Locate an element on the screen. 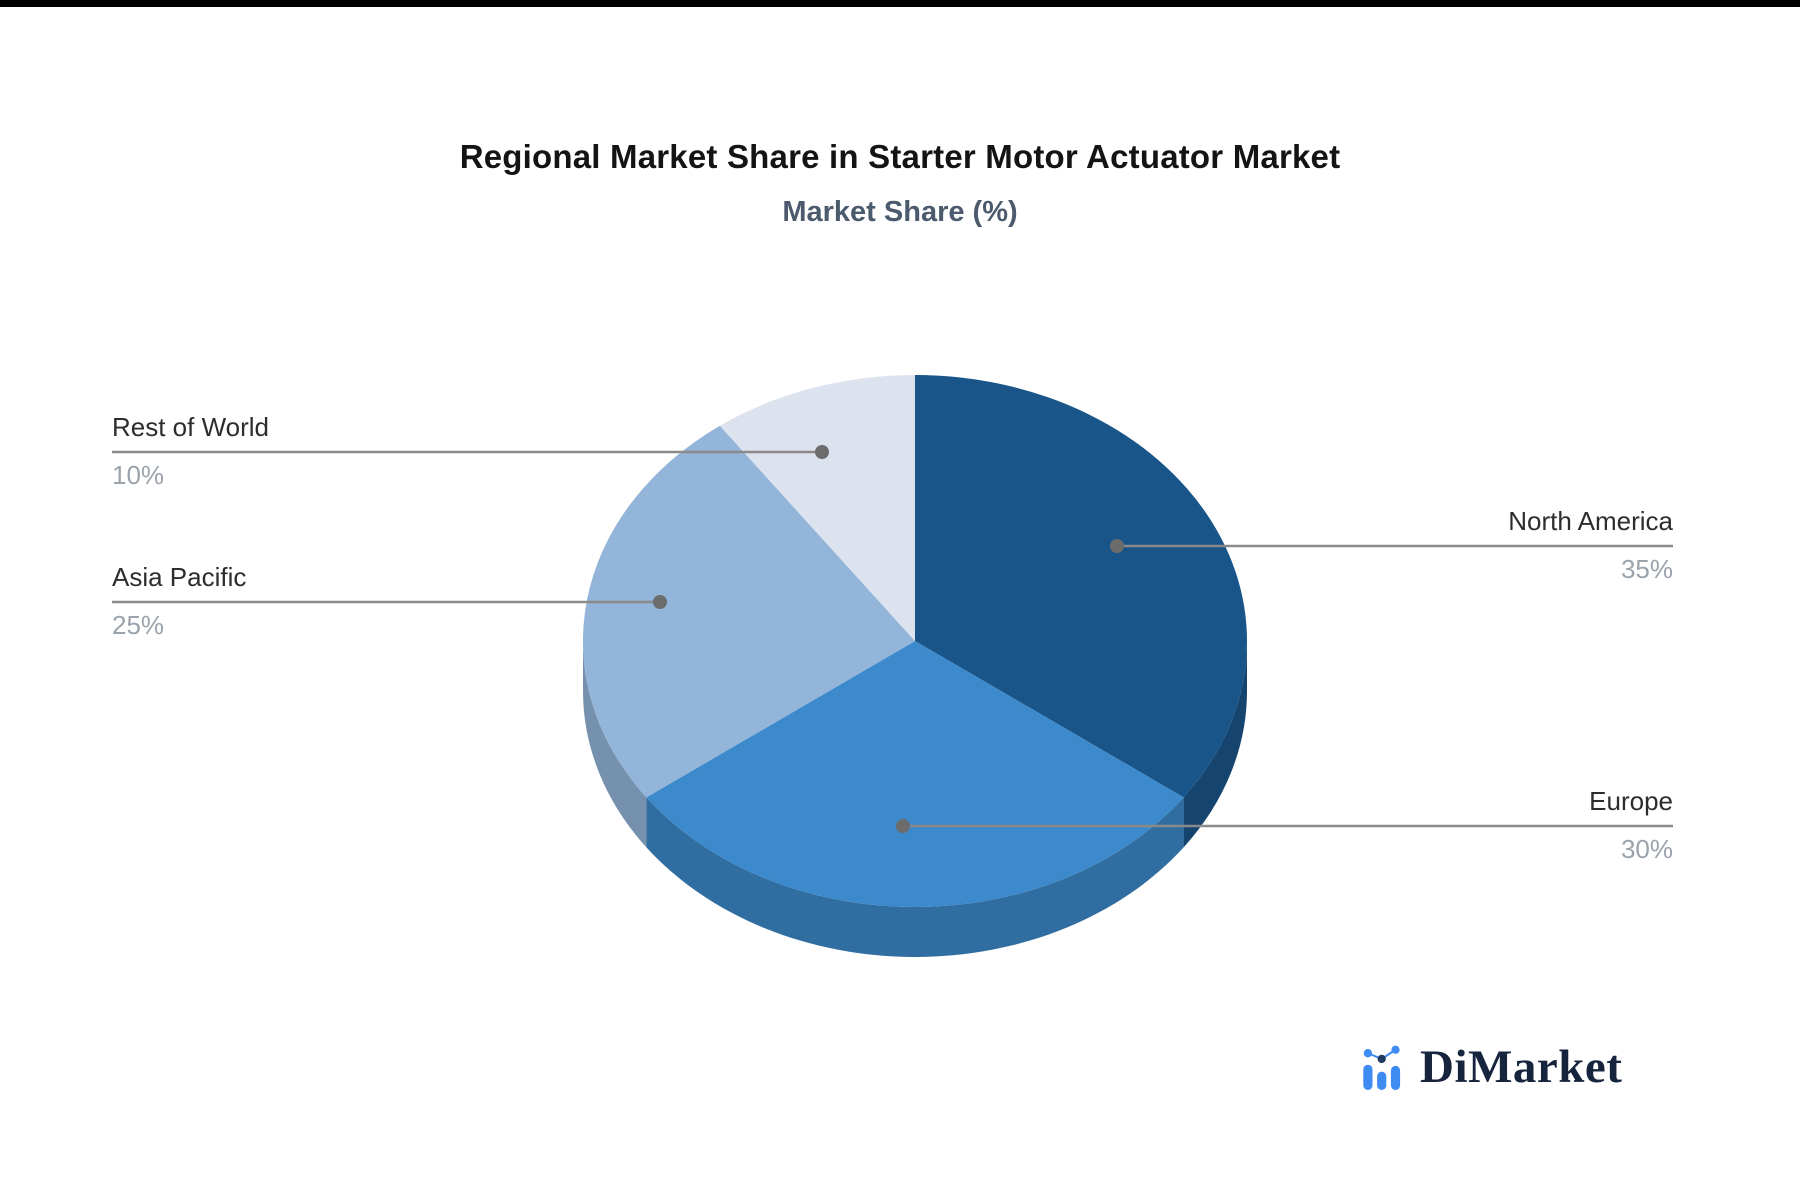 The height and width of the screenshot is (1196, 1800). slice-label-asia-pacific: Asia Pacific is located at coordinates (179, 577).